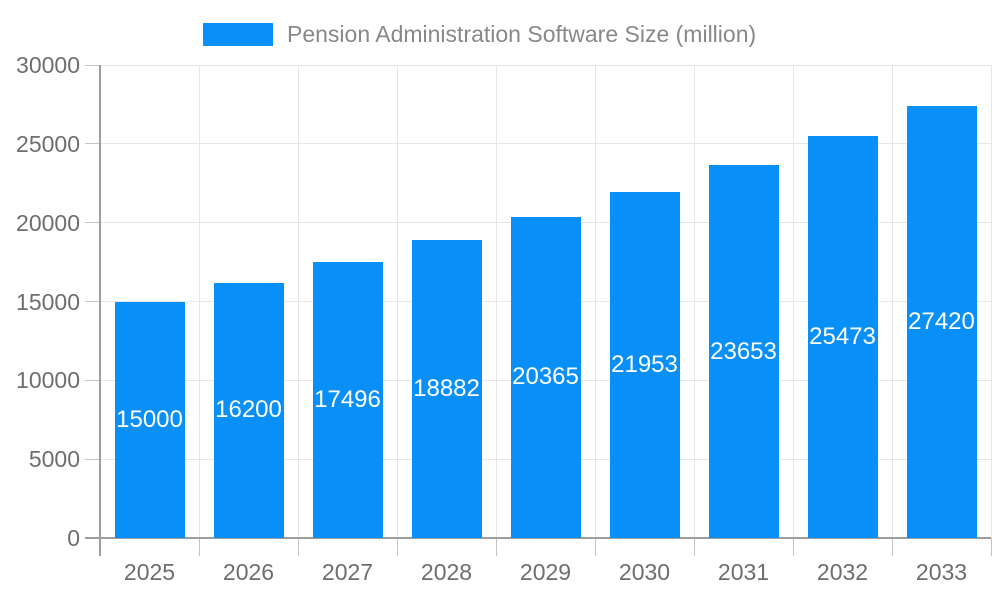 Image resolution: width=1000 pixels, height=600 pixels. I want to click on bar-value-label: 20365, so click(545, 377).